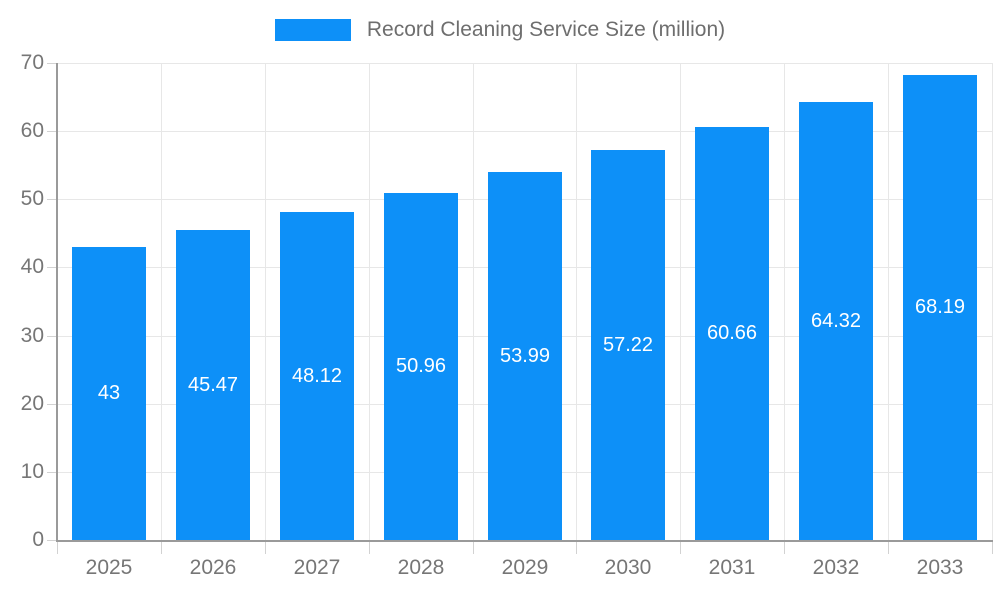  I want to click on x-axis-tick-label: 2029, so click(525, 567).